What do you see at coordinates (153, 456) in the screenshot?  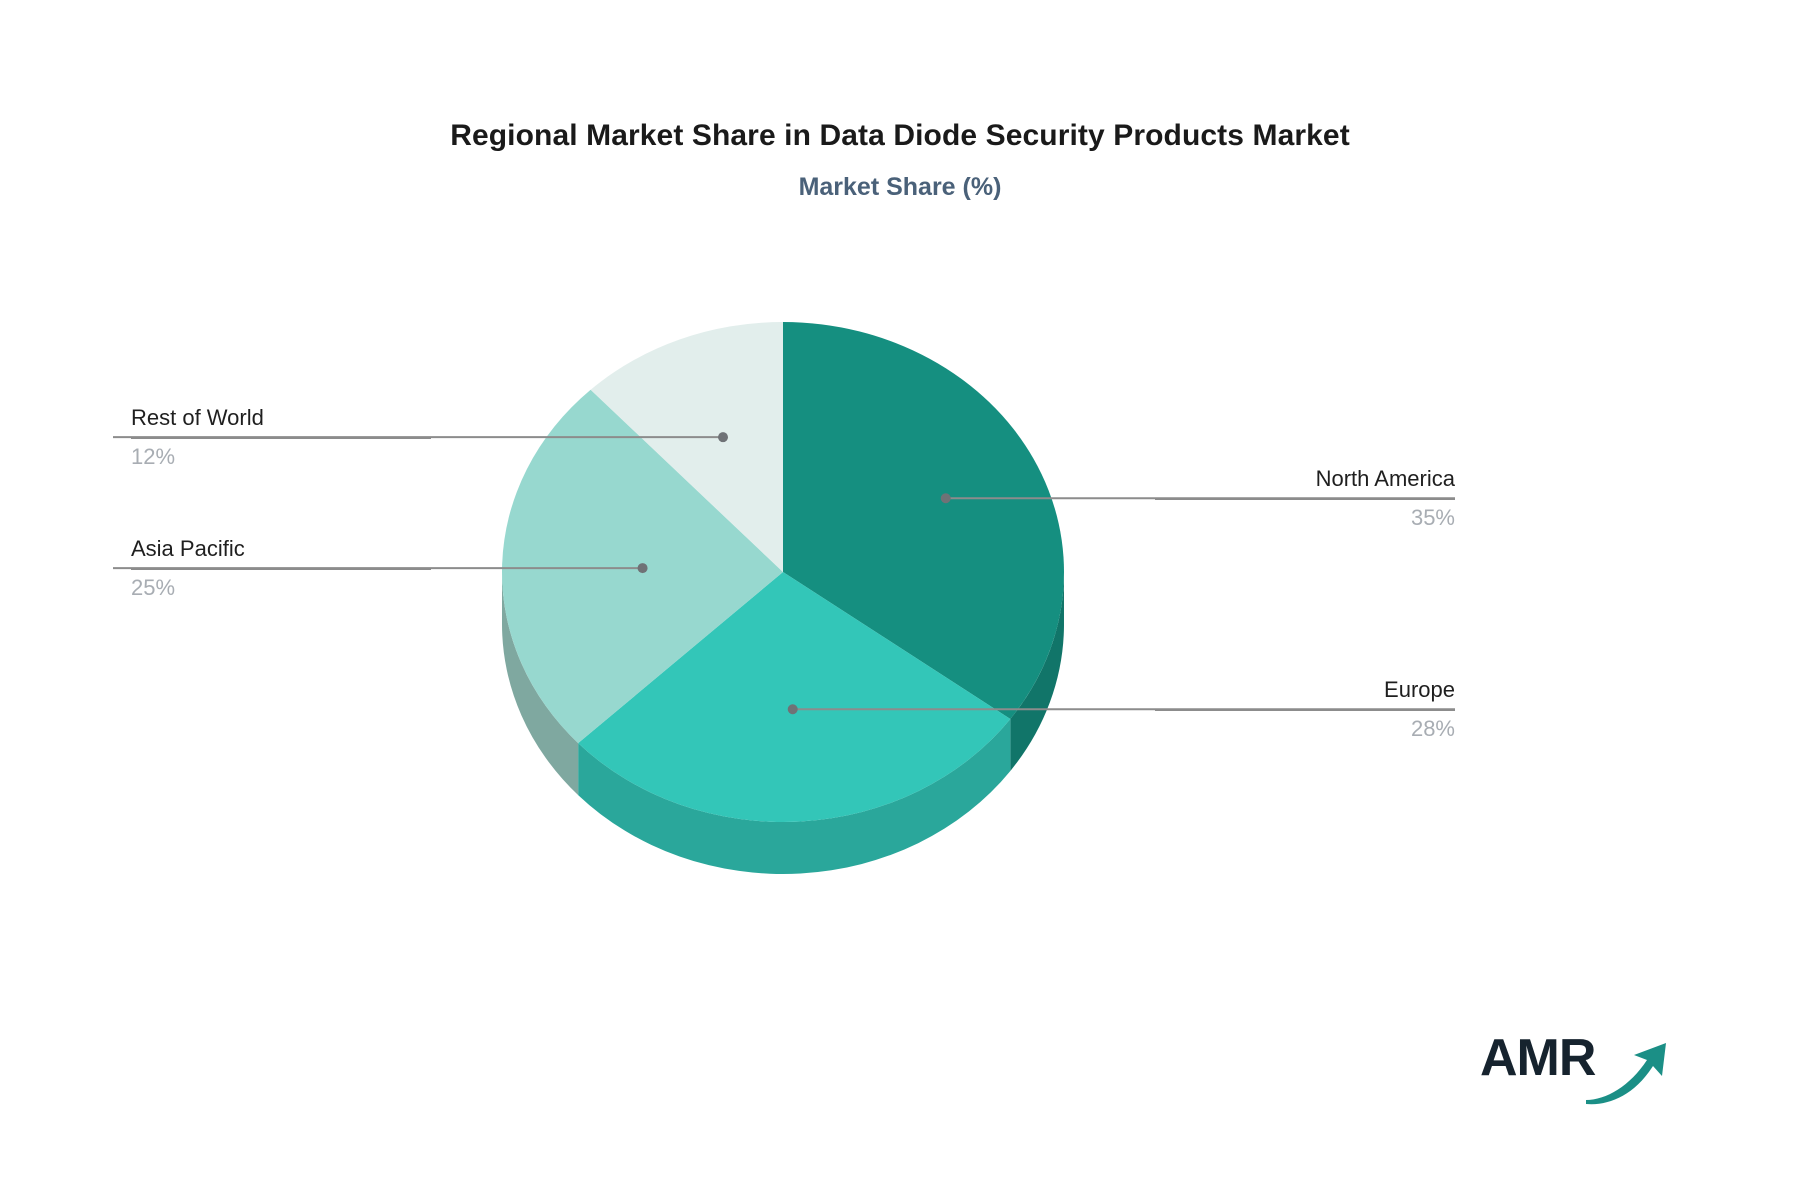 I see `callout-value-rest-of-world: 12%` at bounding box center [153, 456].